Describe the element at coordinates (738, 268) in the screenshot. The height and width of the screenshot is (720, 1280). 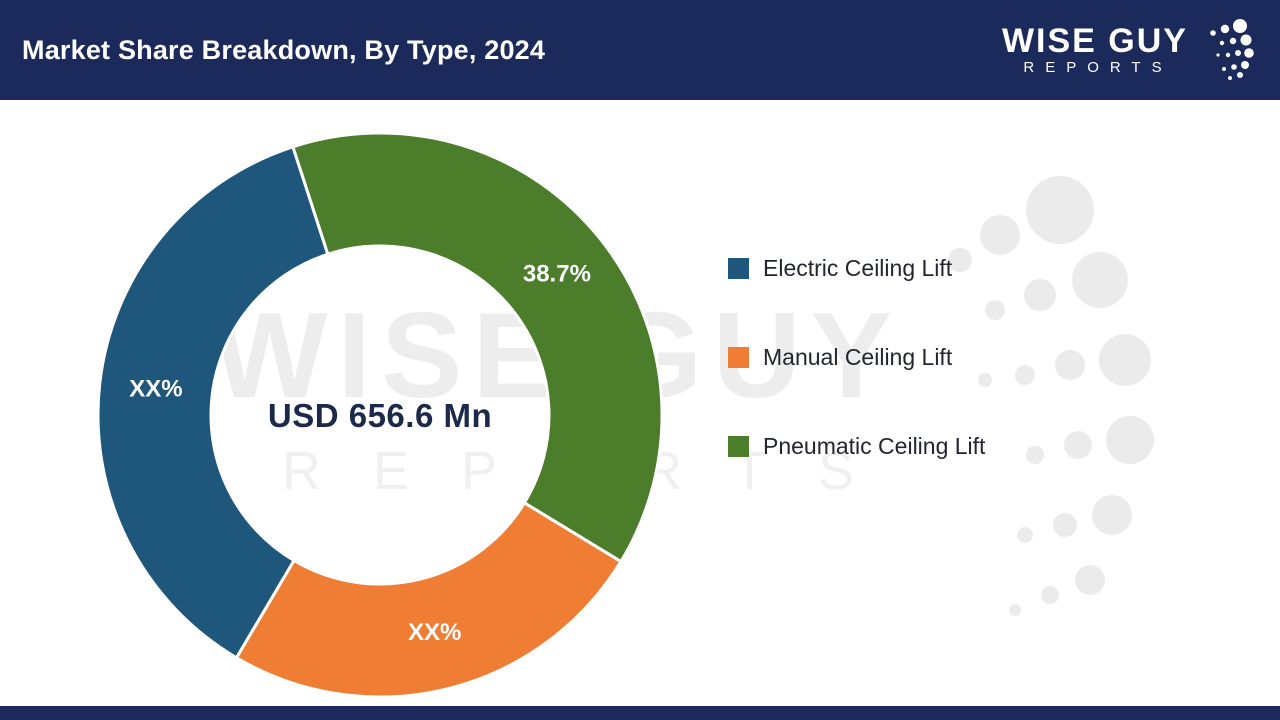
I see `legend-swatch-electric-ceiling-lift` at that location.